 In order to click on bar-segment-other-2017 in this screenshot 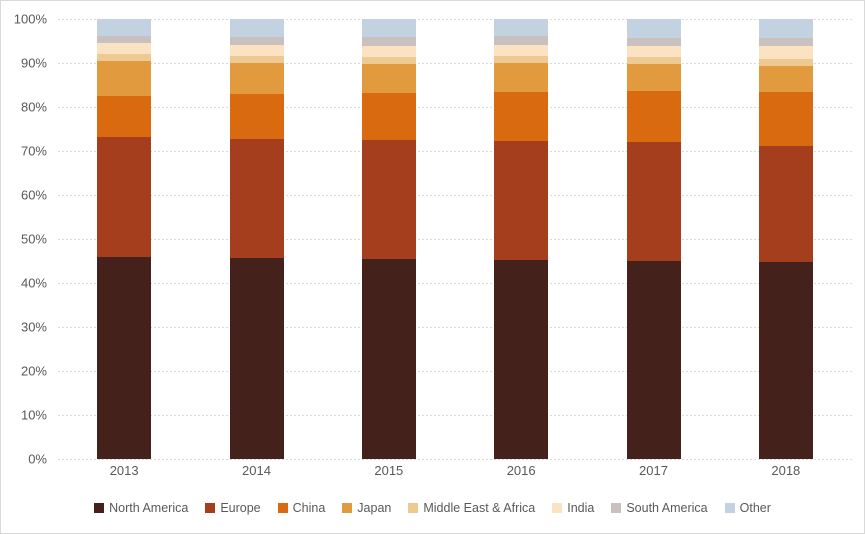, I will do `click(653, 28)`.